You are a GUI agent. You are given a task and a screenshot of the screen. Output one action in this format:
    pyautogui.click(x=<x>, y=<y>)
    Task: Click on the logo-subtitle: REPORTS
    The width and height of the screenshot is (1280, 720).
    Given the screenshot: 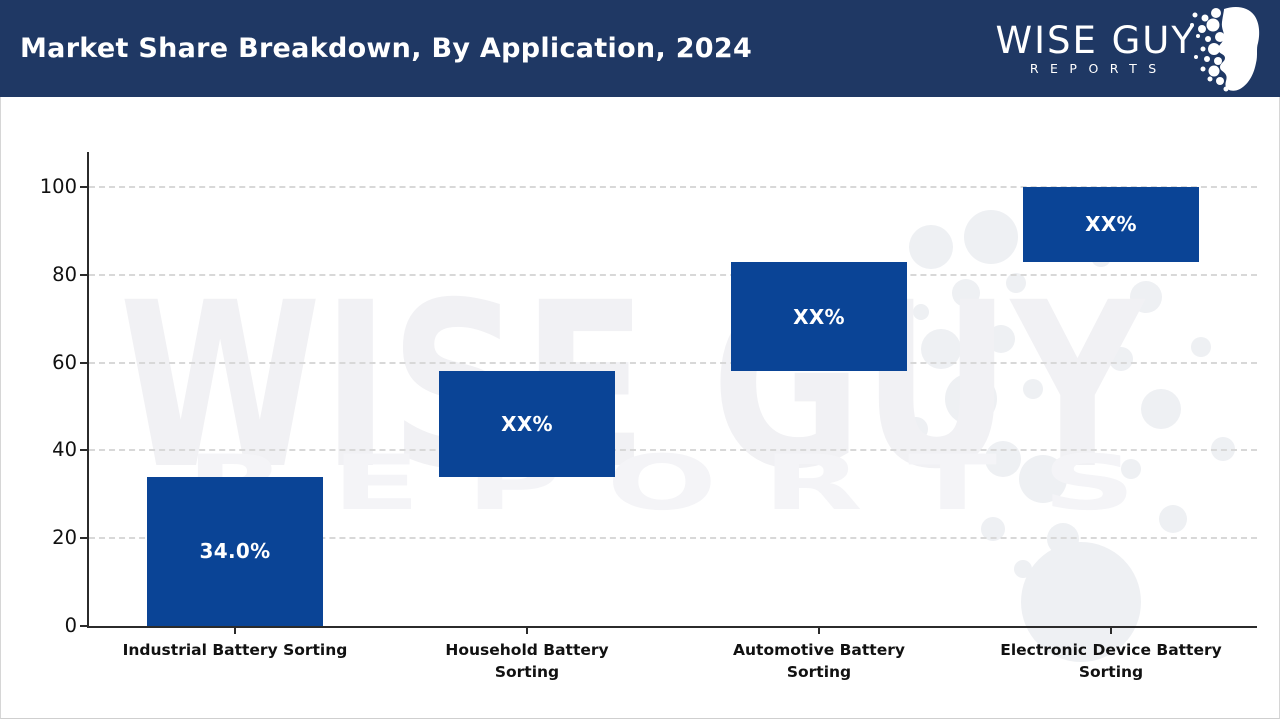 What is the action you would take?
    pyautogui.click(x=1098, y=68)
    